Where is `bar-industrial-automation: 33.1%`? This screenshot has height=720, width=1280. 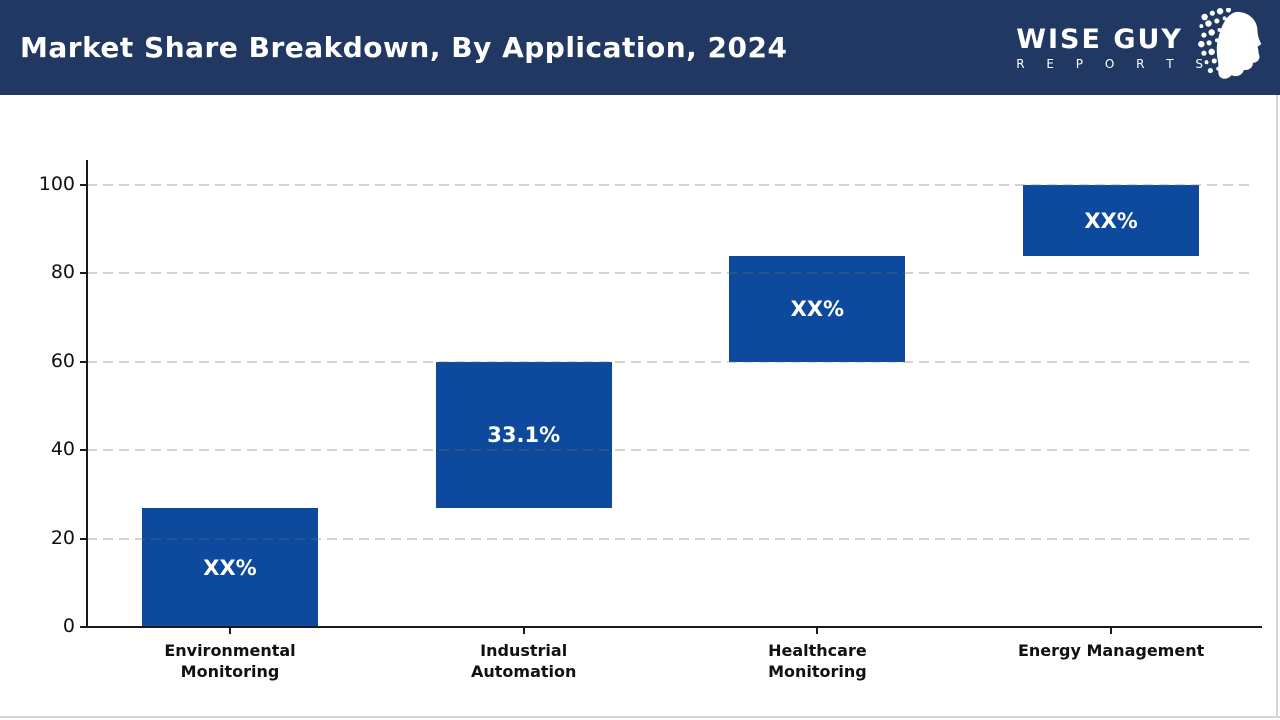 bar-industrial-automation: 33.1% is located at coordinates (523, 435).